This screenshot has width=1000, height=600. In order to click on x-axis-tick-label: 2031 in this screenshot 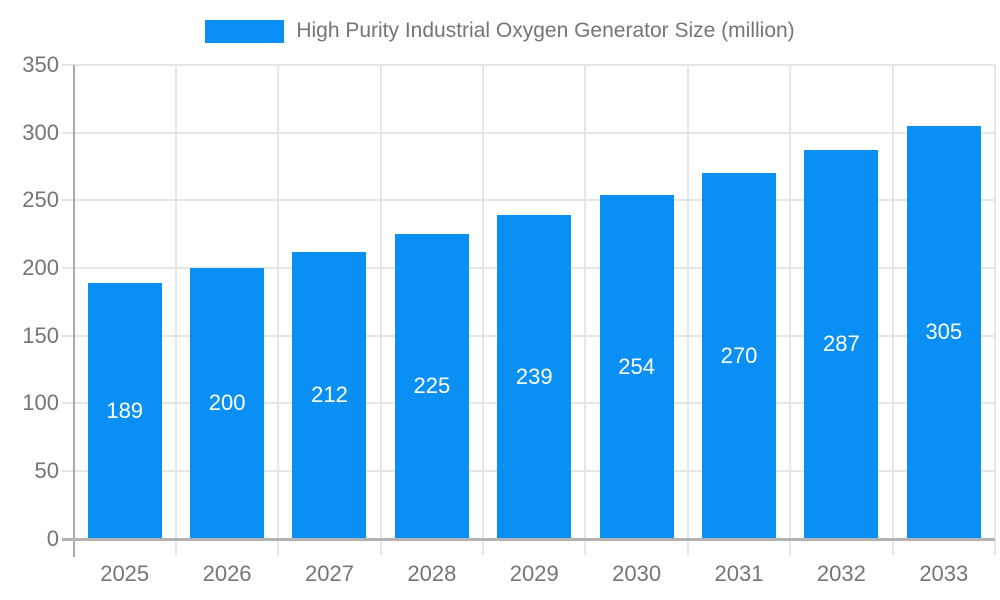, I will do `click(739, 573)`.